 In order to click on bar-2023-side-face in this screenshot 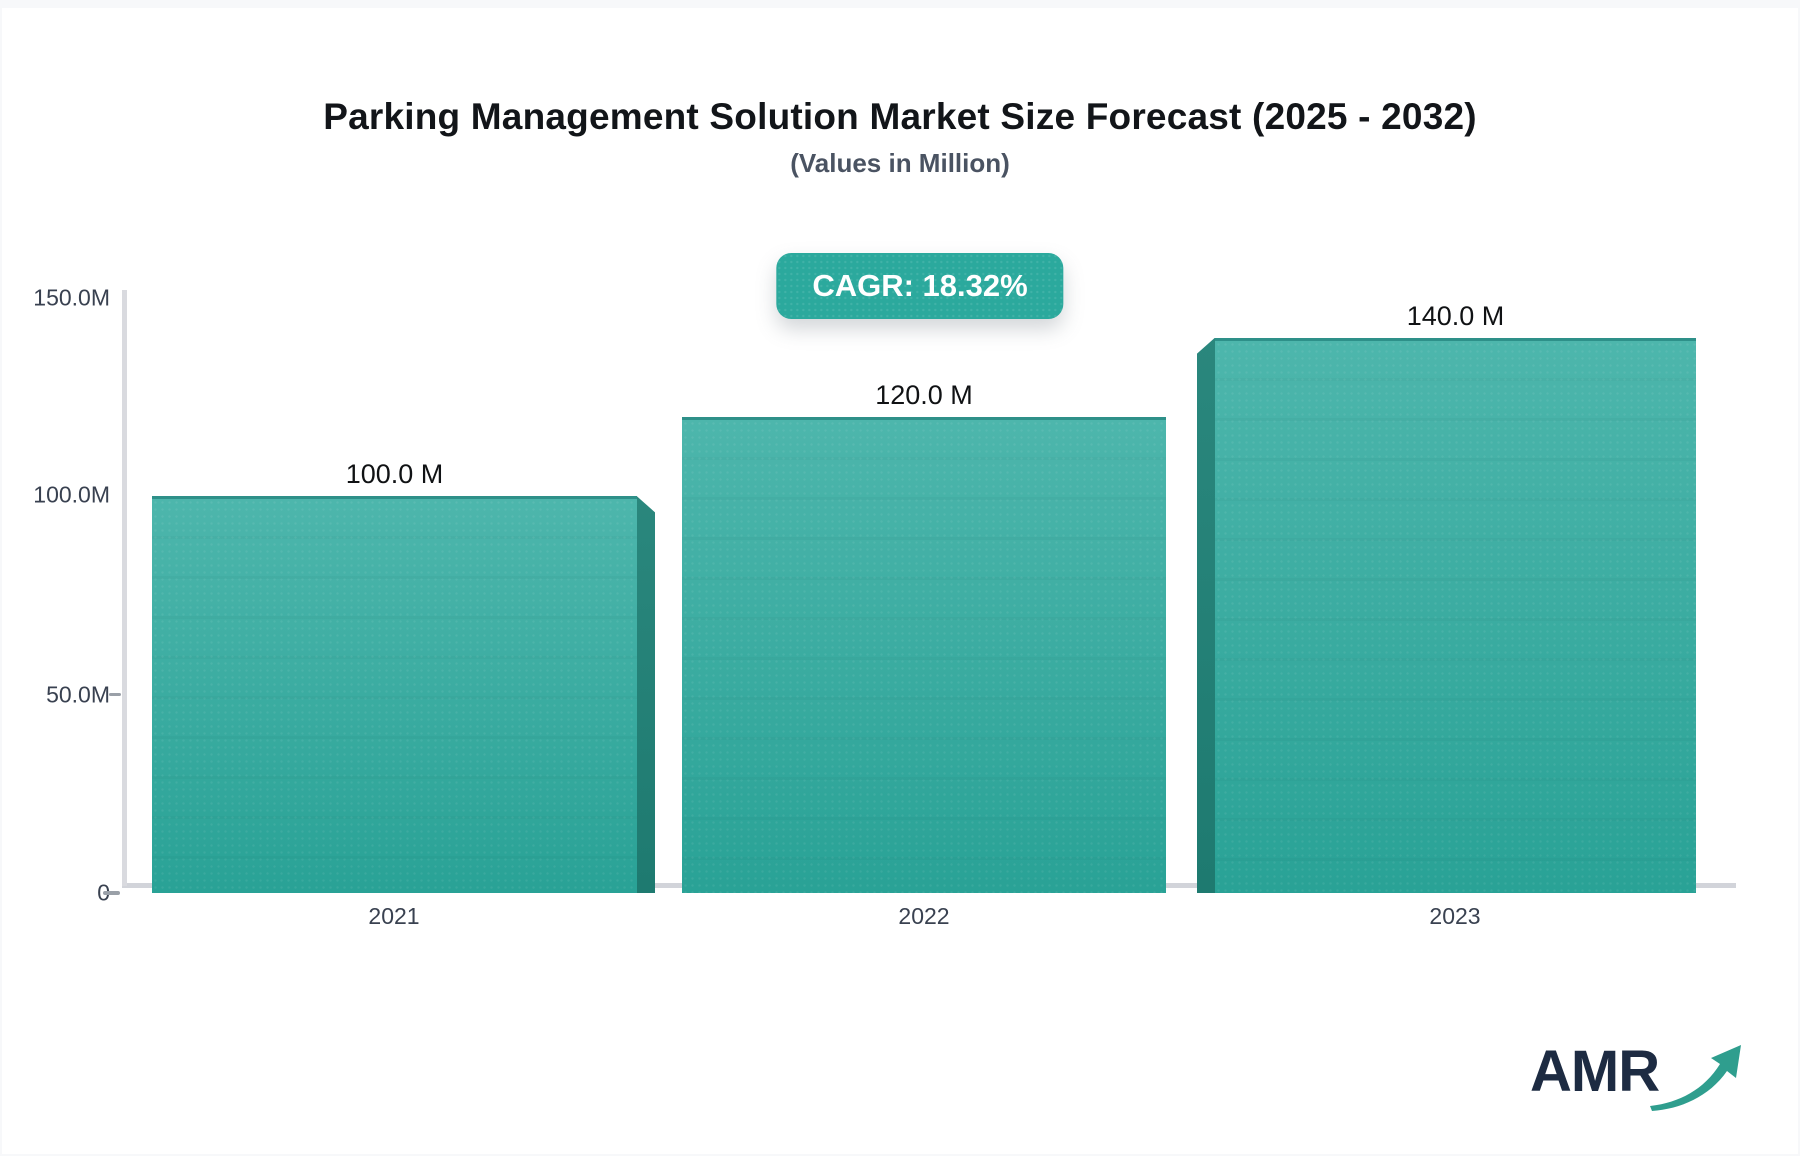, I will do `click(1206, 615)`.